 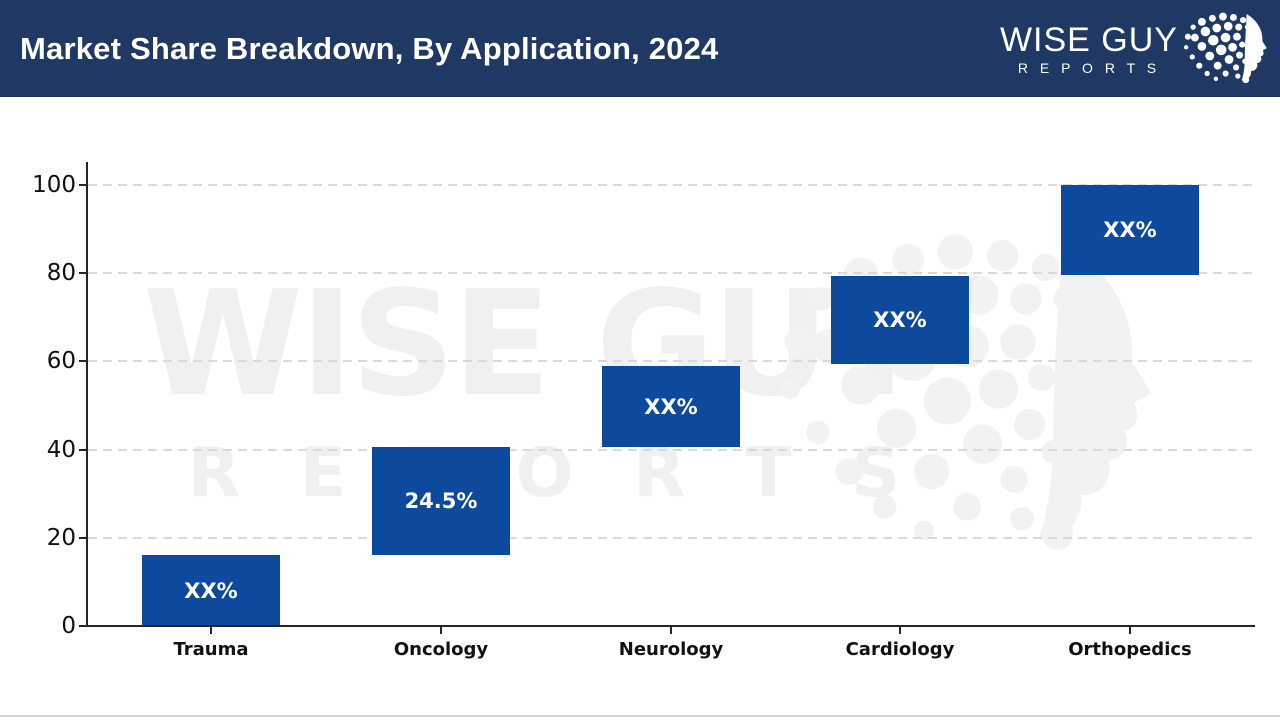 What do you see at coordinates (441, 630) in the screenshot?
I see `x-tick-mark-oncology` at bounding box center [441, 630].